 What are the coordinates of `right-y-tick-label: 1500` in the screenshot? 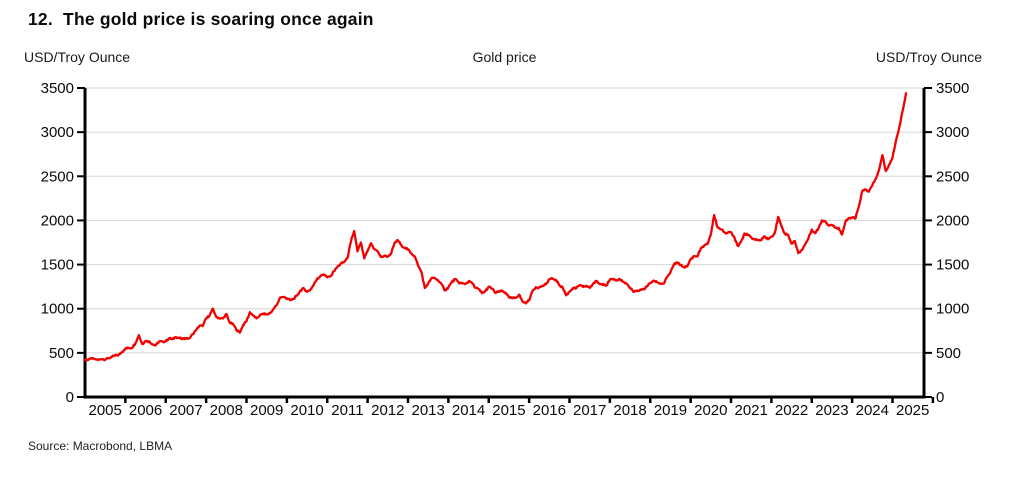 It's located at (952, 265).